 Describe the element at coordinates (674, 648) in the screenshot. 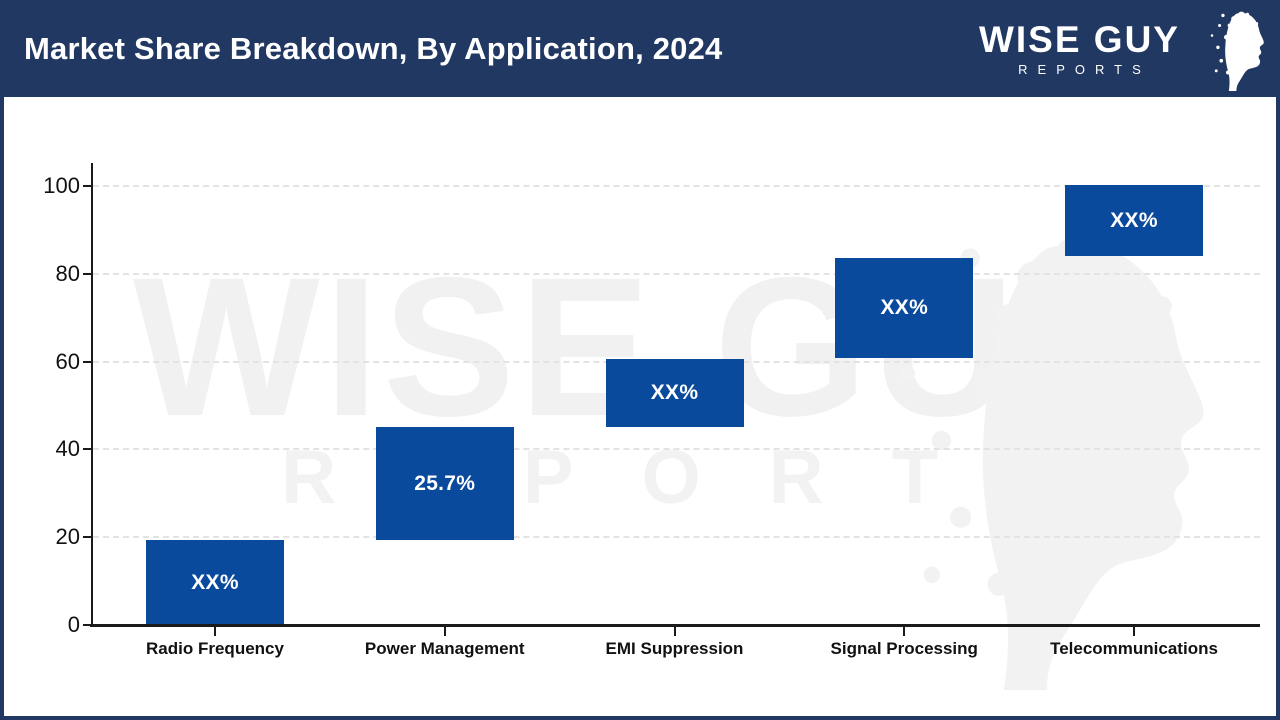

I see `x-axis-label: EMI Suppression` at that location.